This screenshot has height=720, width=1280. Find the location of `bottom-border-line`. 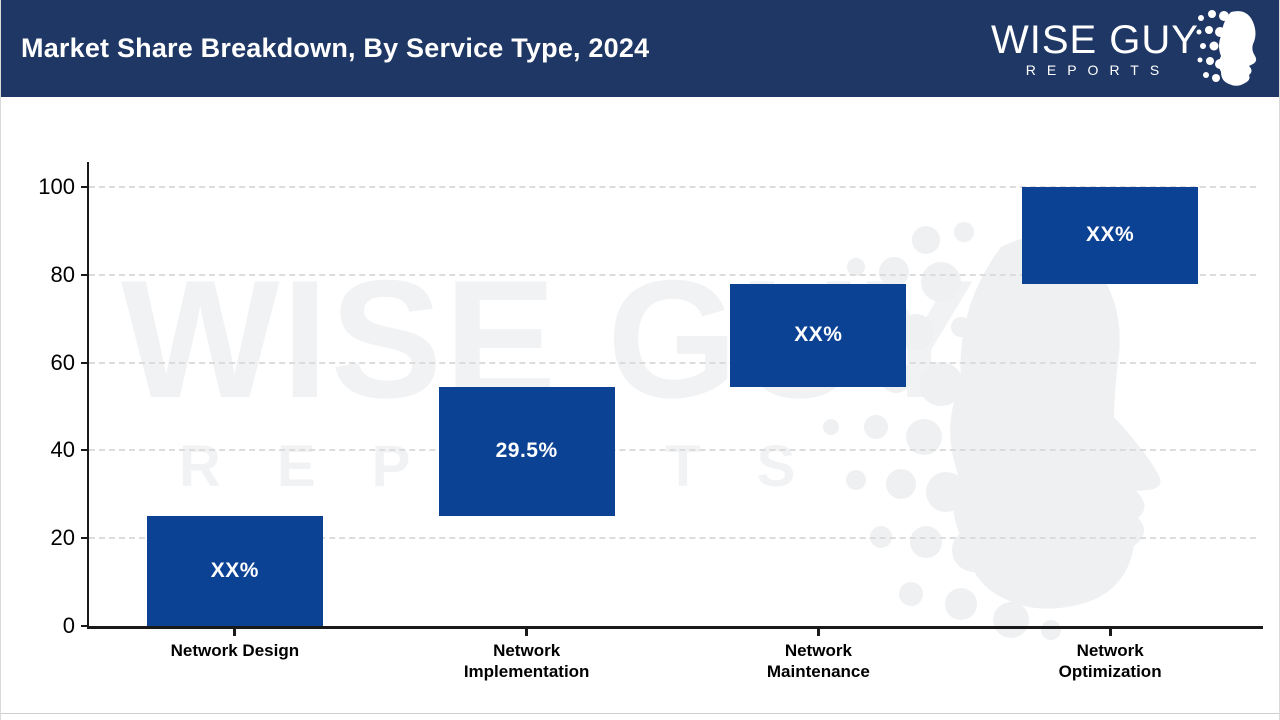

bottom-border-line is located at coordinates (640, 713).